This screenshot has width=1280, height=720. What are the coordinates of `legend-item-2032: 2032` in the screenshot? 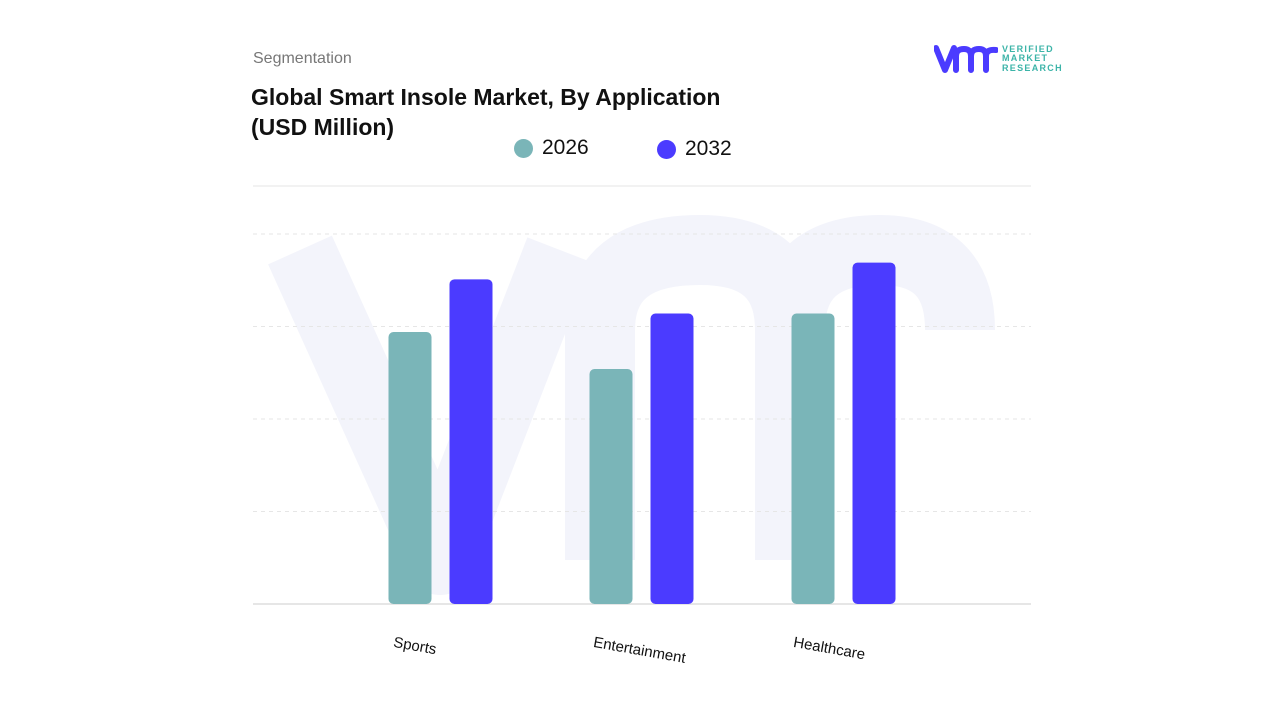 It's located at (694, 149).